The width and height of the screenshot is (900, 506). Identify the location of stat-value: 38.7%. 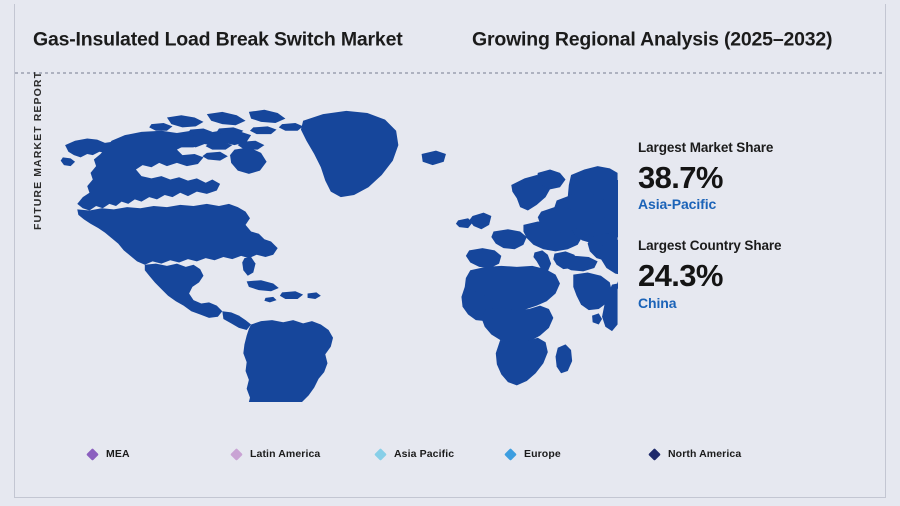
(681, 177).